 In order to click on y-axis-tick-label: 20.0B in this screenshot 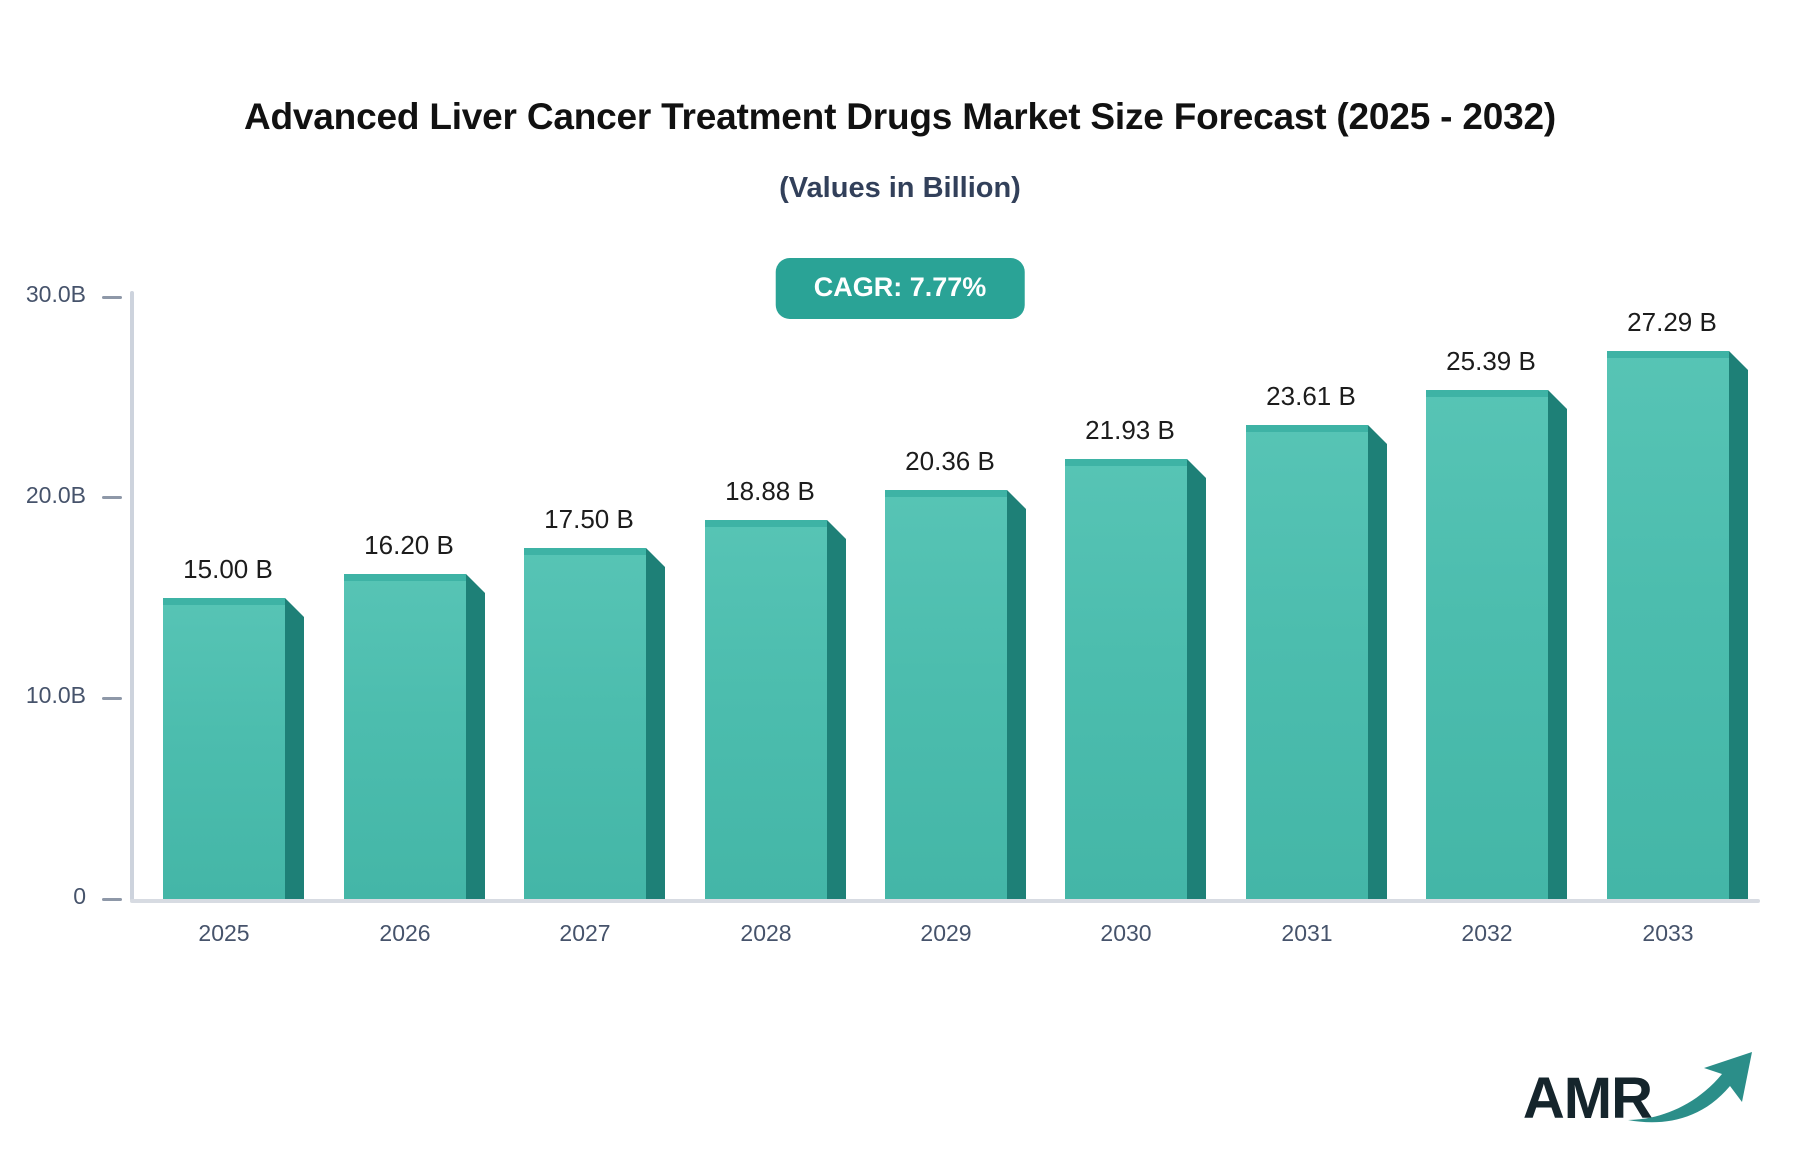, I will do `click(55, 494)`.